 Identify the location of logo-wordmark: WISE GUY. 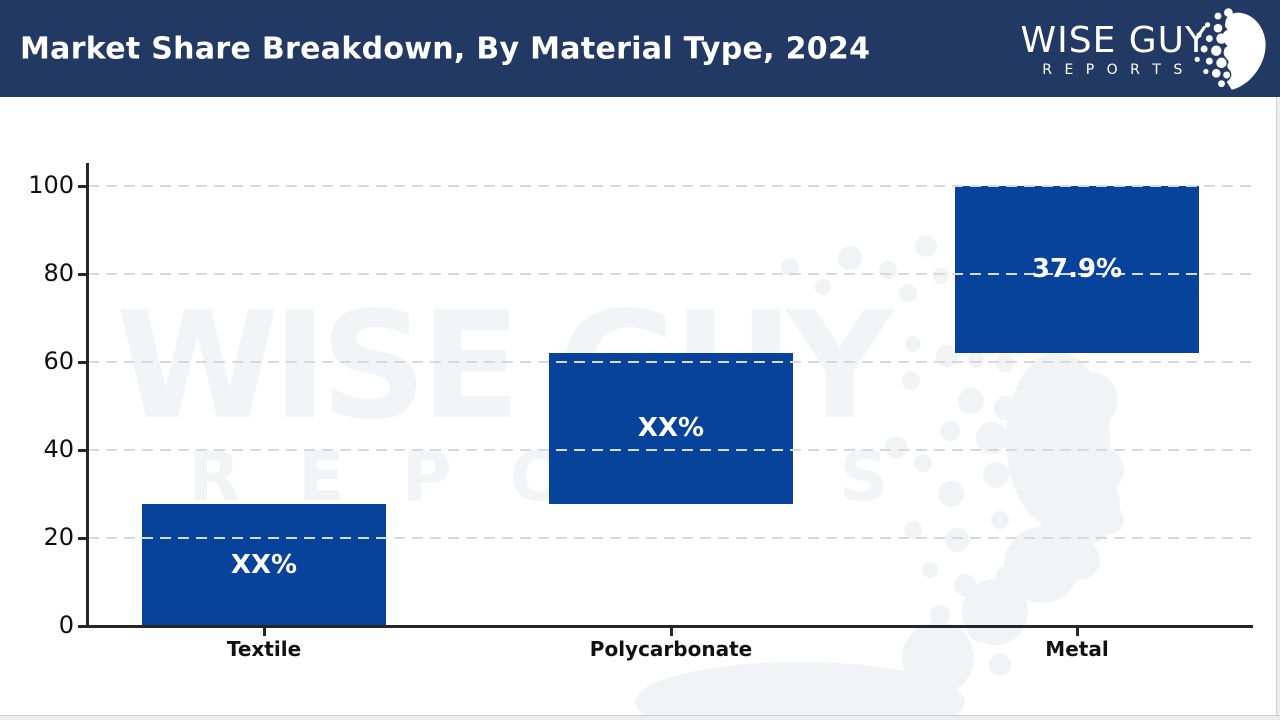
(1114, 40).